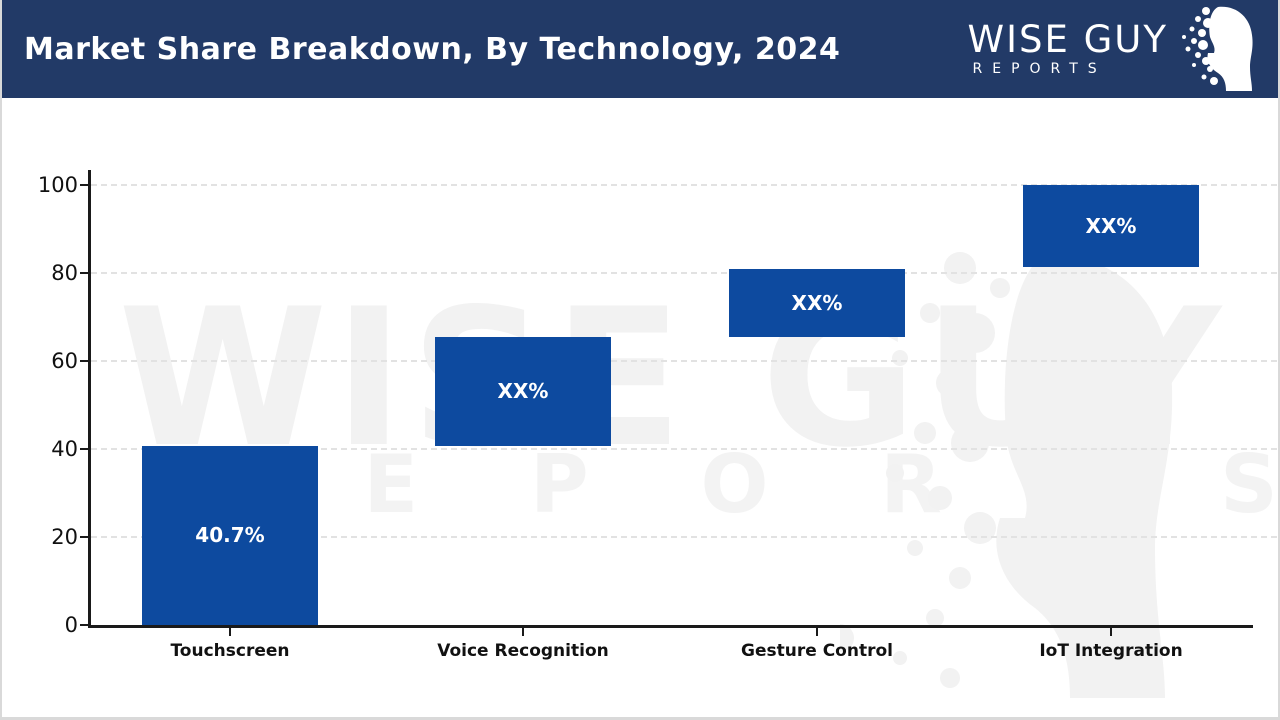  What do you see at coordinates (1039, 69) in the screenshot?
I see `logo-subtitle: REPORTS` at bounding box center [1039, 69].